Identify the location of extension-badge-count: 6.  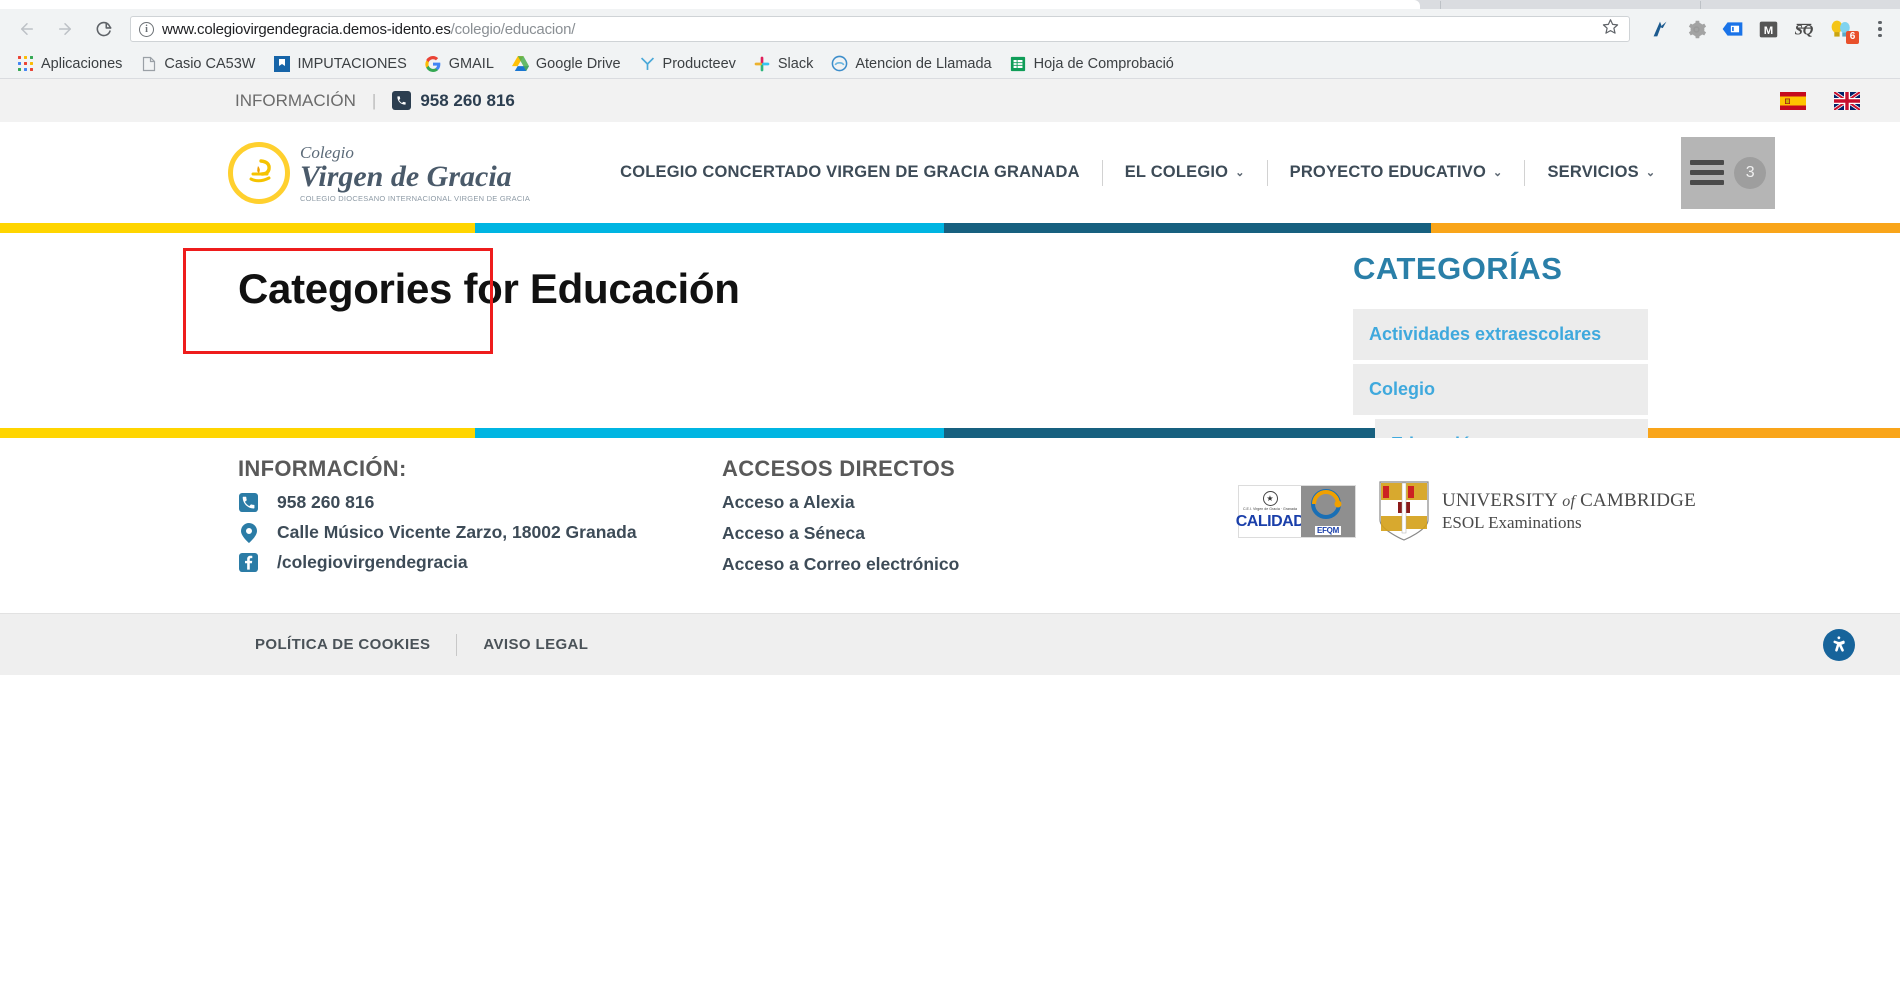
(1852, 37).